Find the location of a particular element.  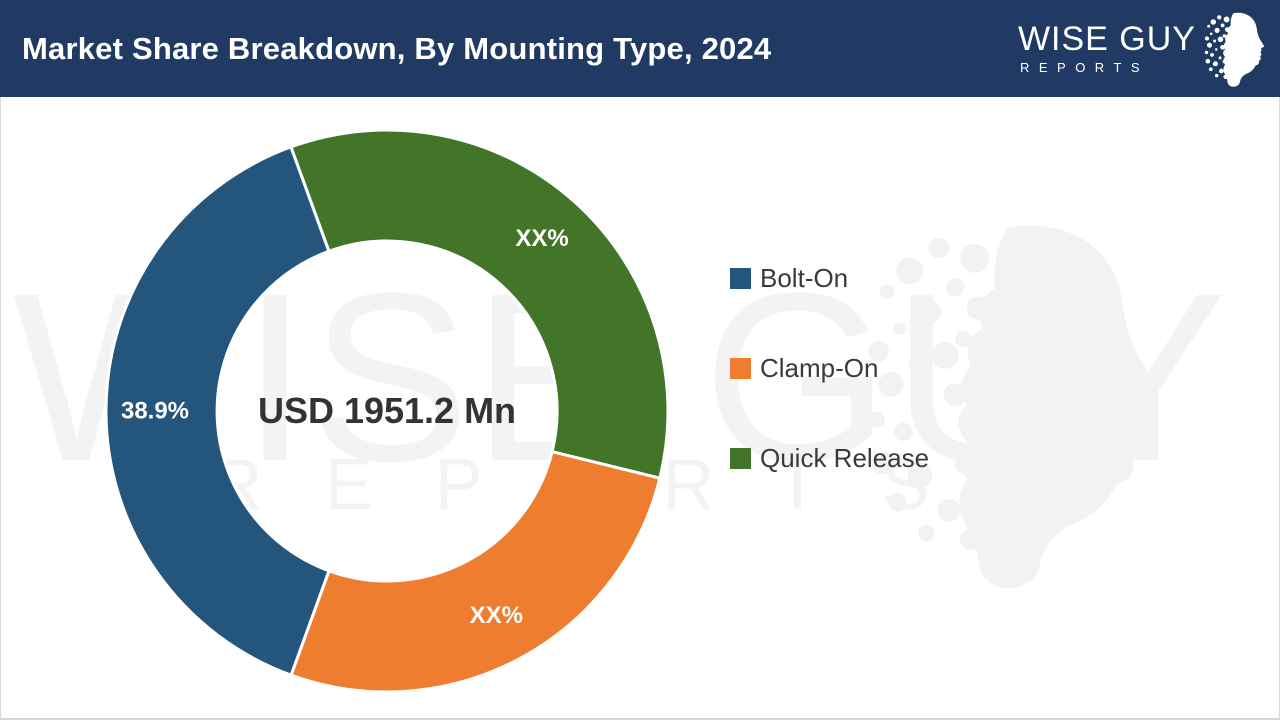

donut-slice-clamp-on is located at coordinates (475, 572).